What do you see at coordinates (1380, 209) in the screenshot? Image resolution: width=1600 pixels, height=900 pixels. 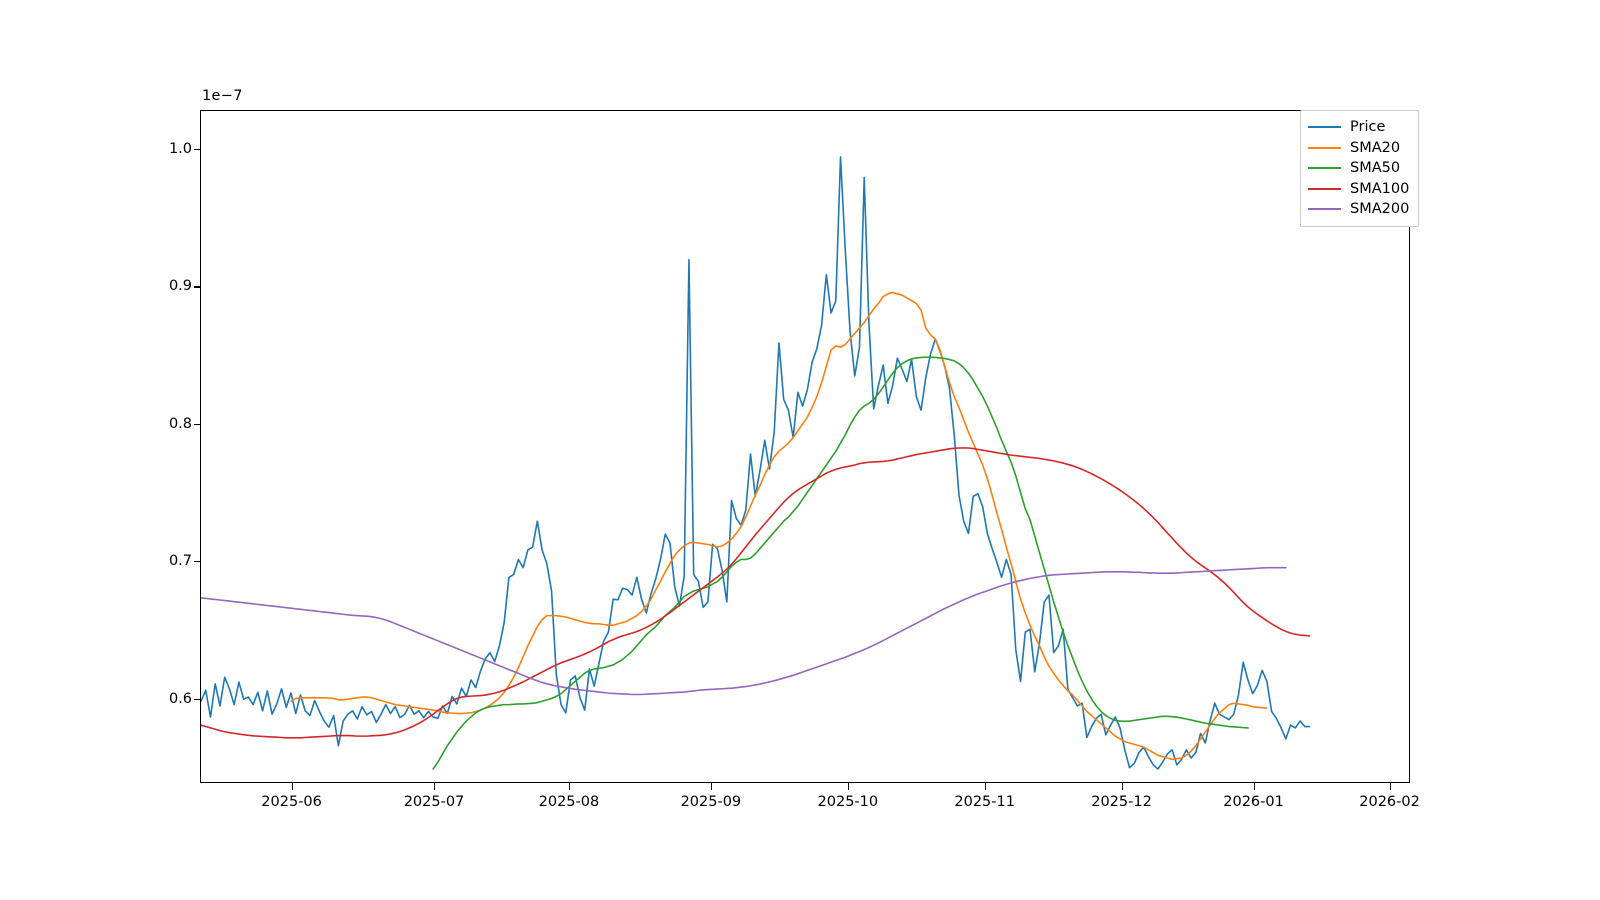 I see `legend-label: SMA200` at bounding box center [1380, 209].